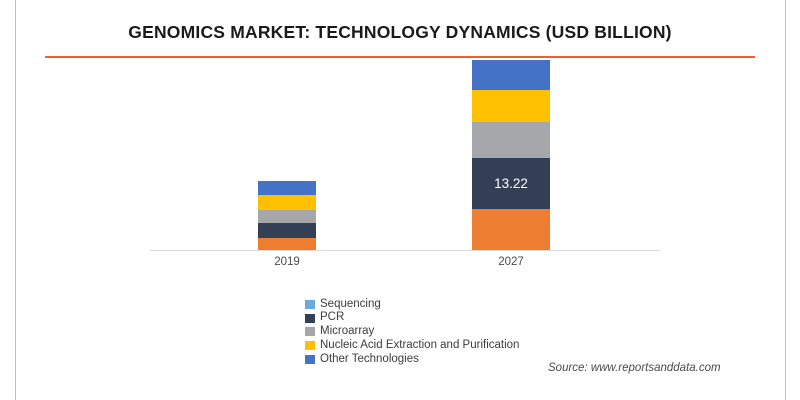  What do you see at coordinates (15, 200) in the screenshot?
I see `page-border-left` at bounding box center [15, 200].